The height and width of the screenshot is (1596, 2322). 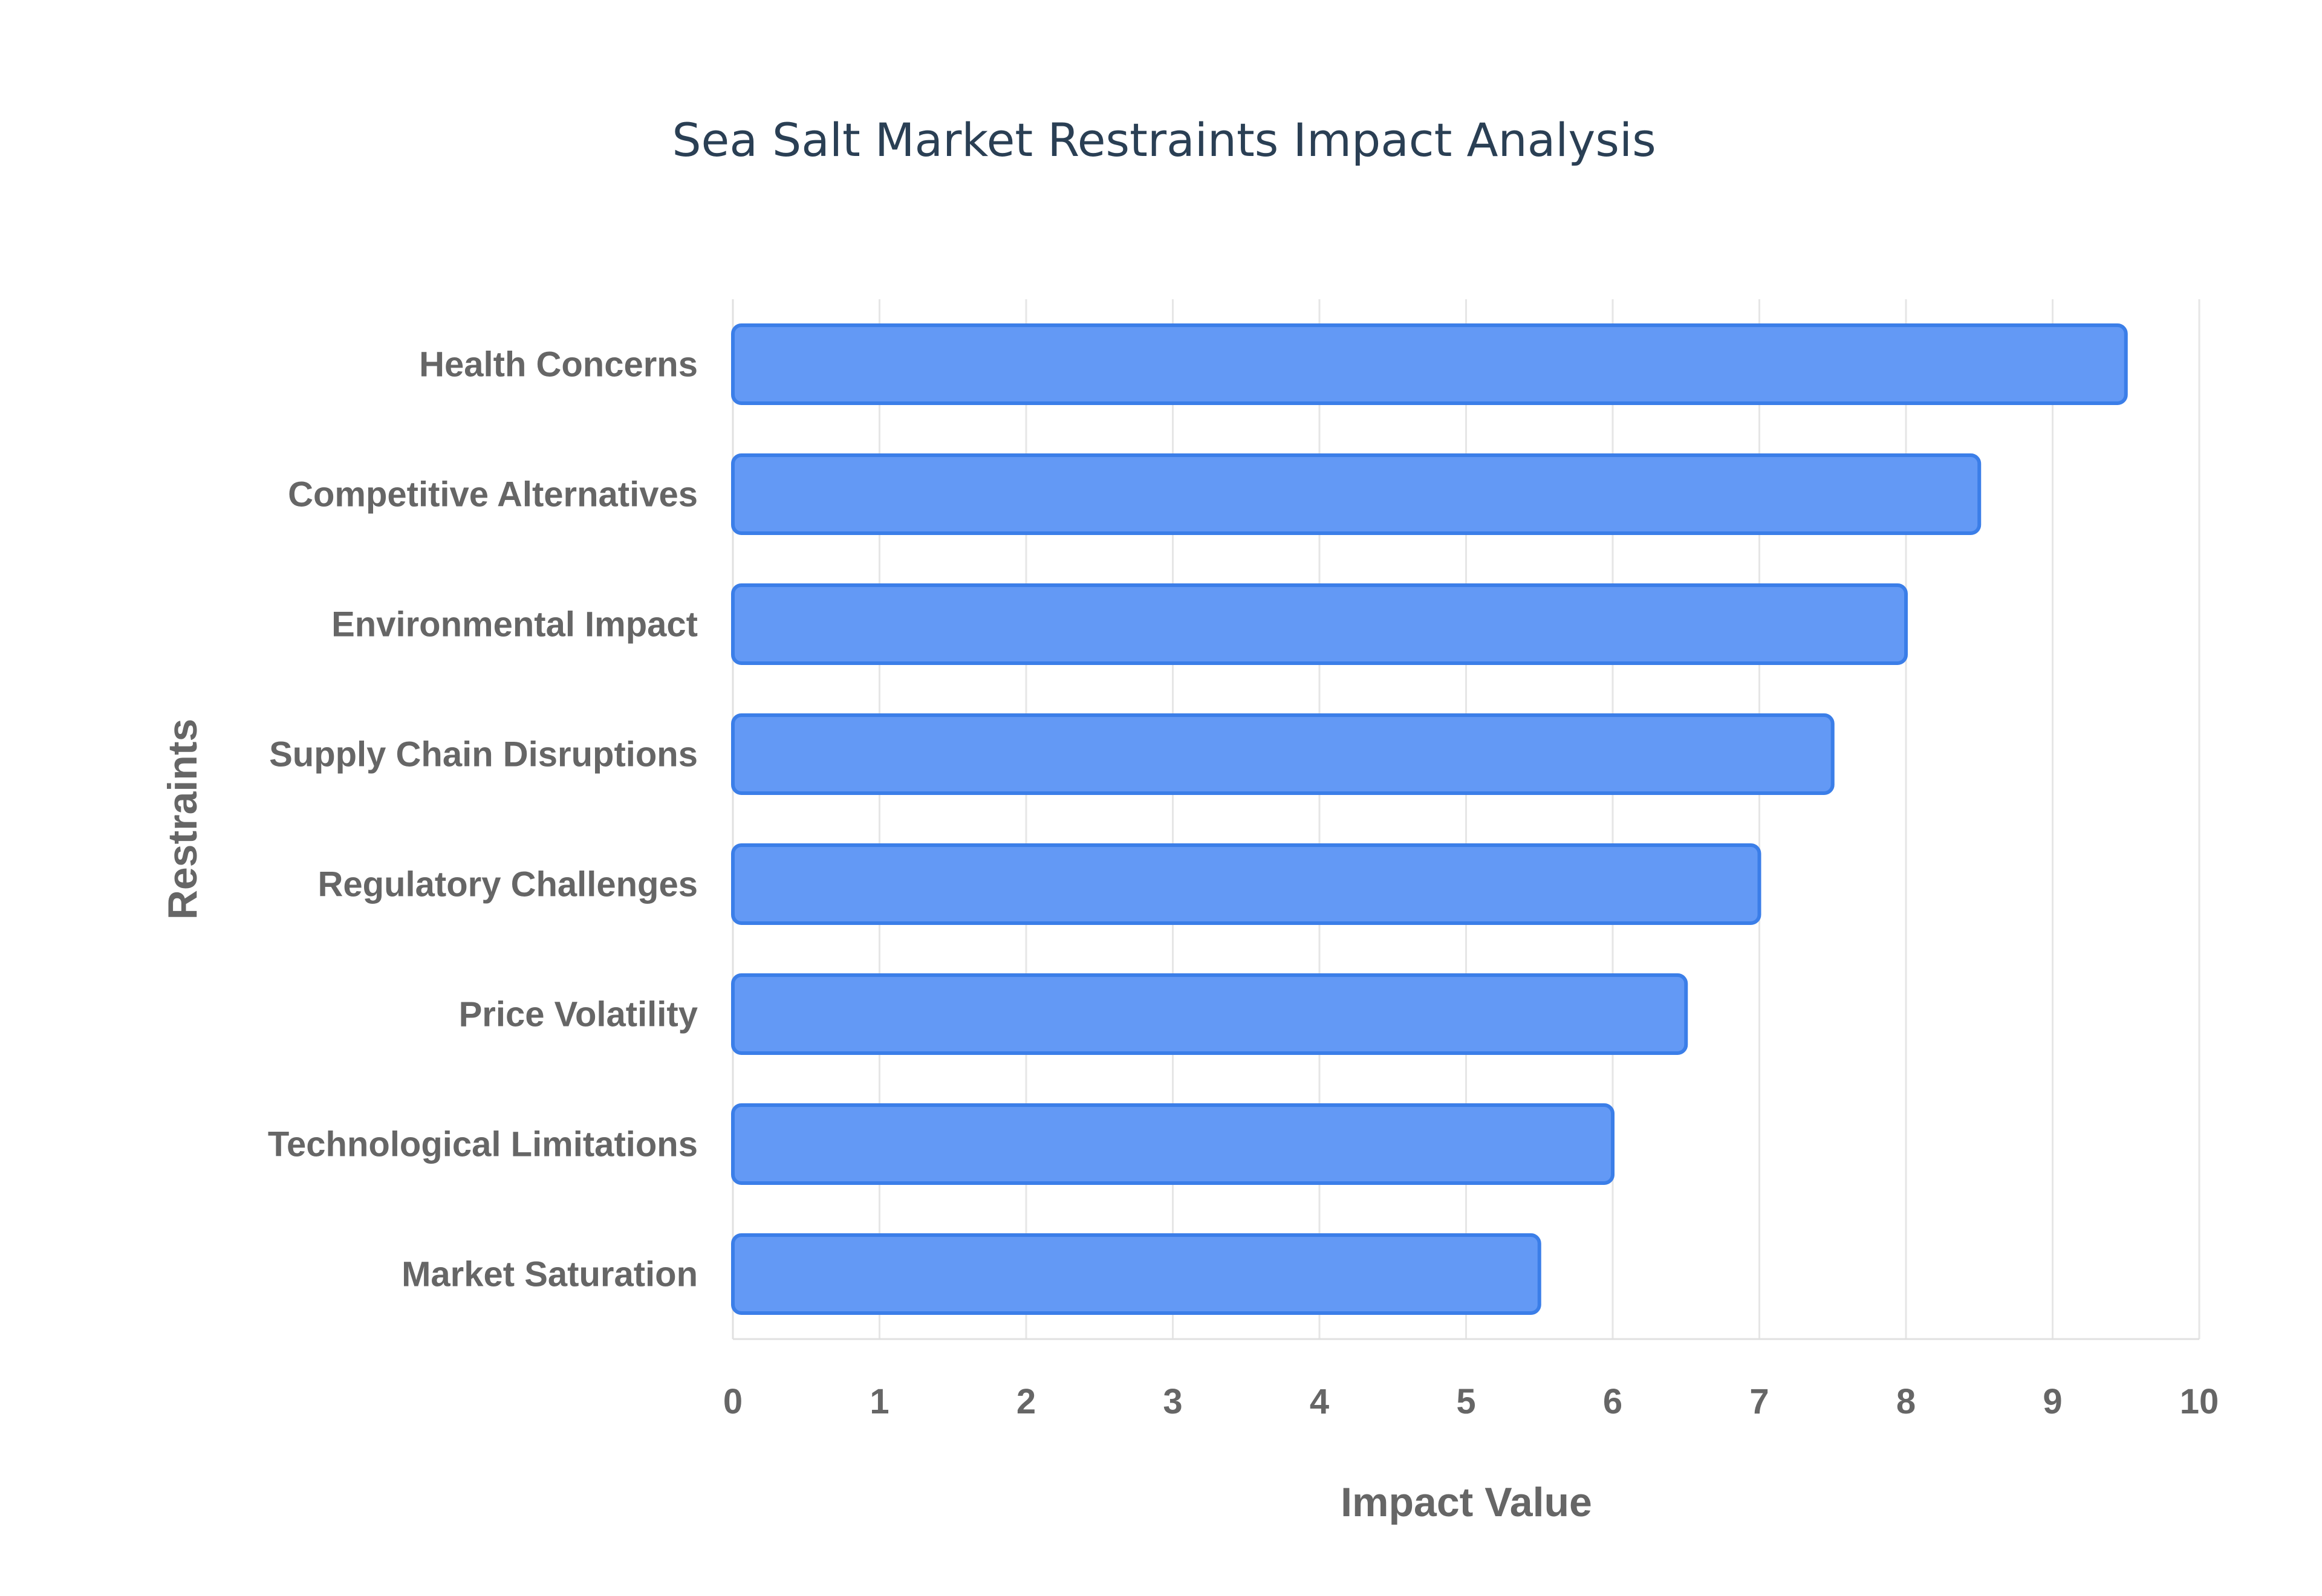 I want to click on x-tick-label: 3, so click(x=1172, y=1401).